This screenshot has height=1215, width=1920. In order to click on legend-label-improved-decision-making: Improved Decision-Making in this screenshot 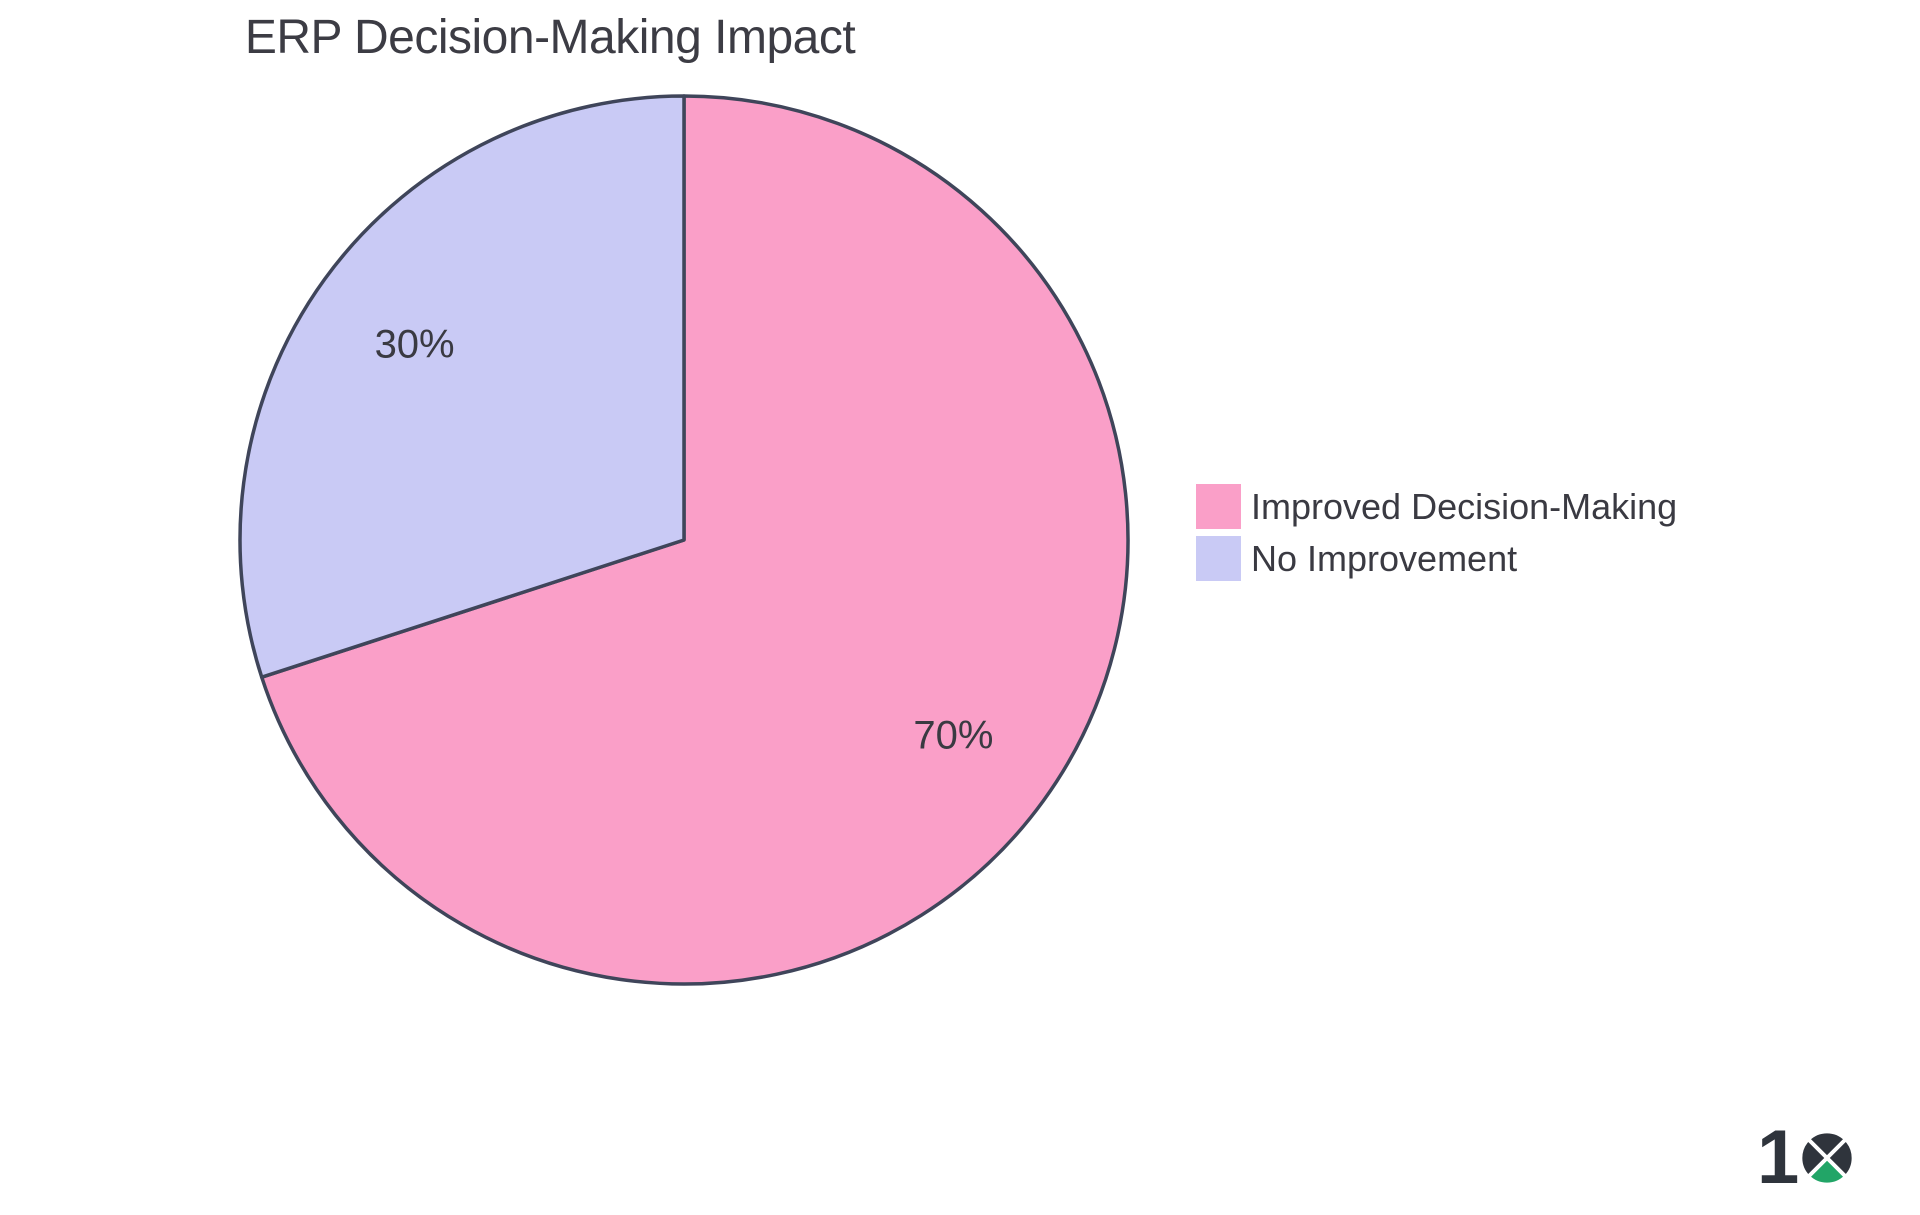, I will do `click(1464, 506)`.